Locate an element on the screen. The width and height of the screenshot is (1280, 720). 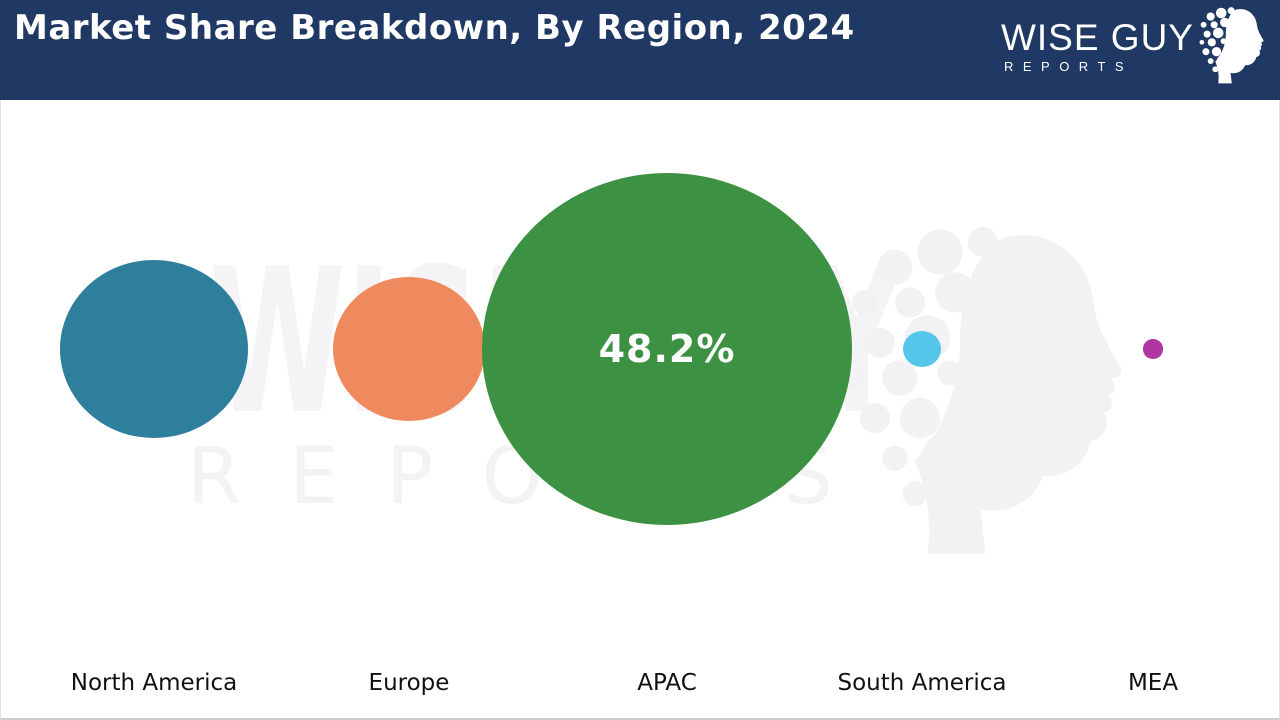
bubble-europe is located at coordinates (409, 349).